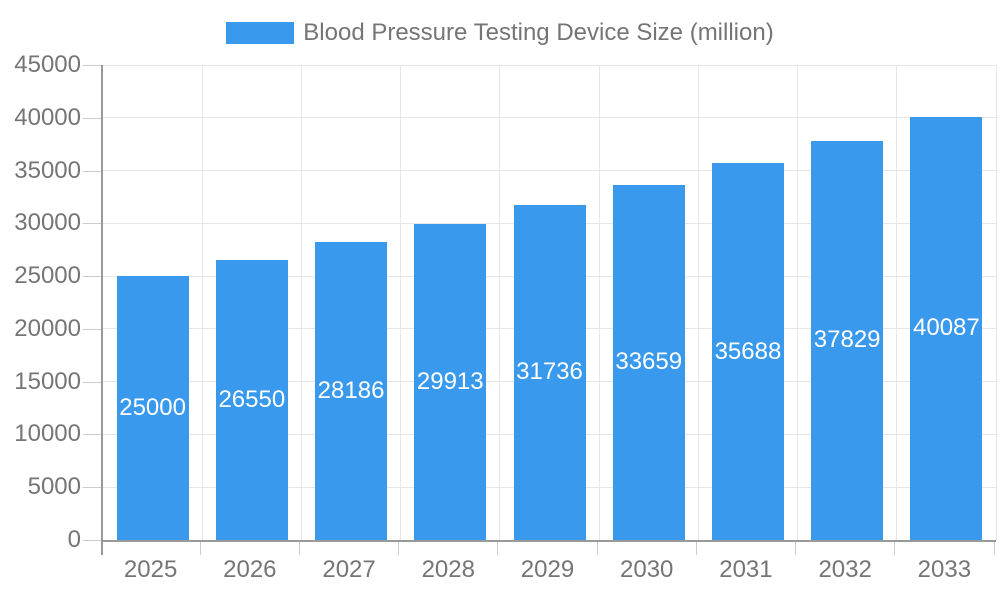 This screenshot has height=600, width=1000. I want to click on bar: 40087, so click(946, 328).